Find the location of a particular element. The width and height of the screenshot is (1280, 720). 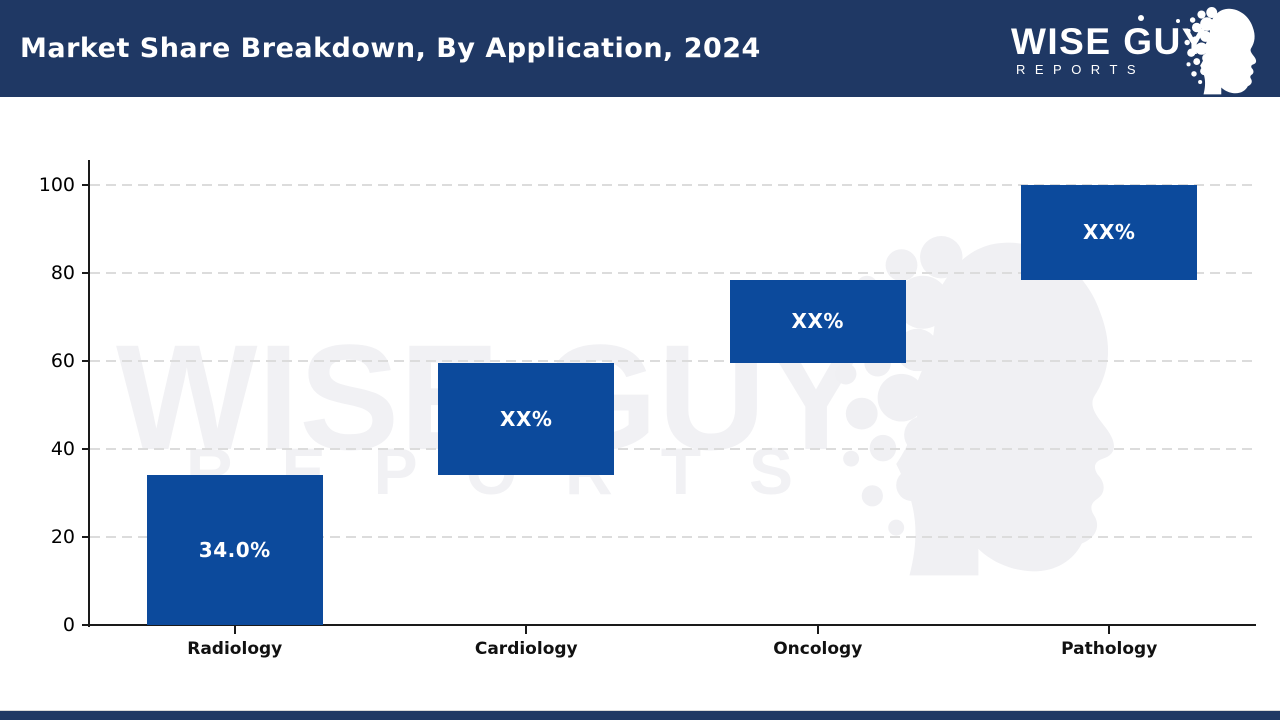

y-tick-label-100: 100 is located at coordinates (56, 185).